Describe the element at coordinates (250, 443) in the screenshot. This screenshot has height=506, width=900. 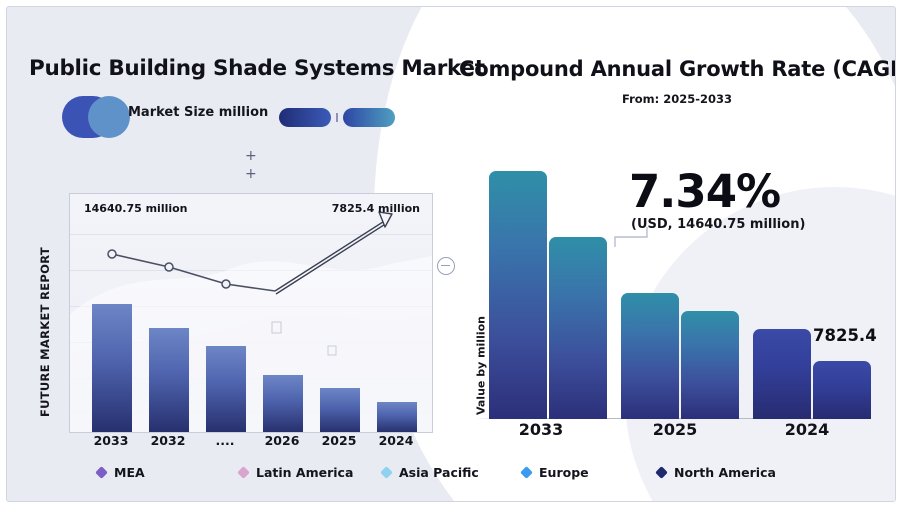
I see `left-chart-x-axis: 2033 2032 .... 2026 2025 2024` at that location.